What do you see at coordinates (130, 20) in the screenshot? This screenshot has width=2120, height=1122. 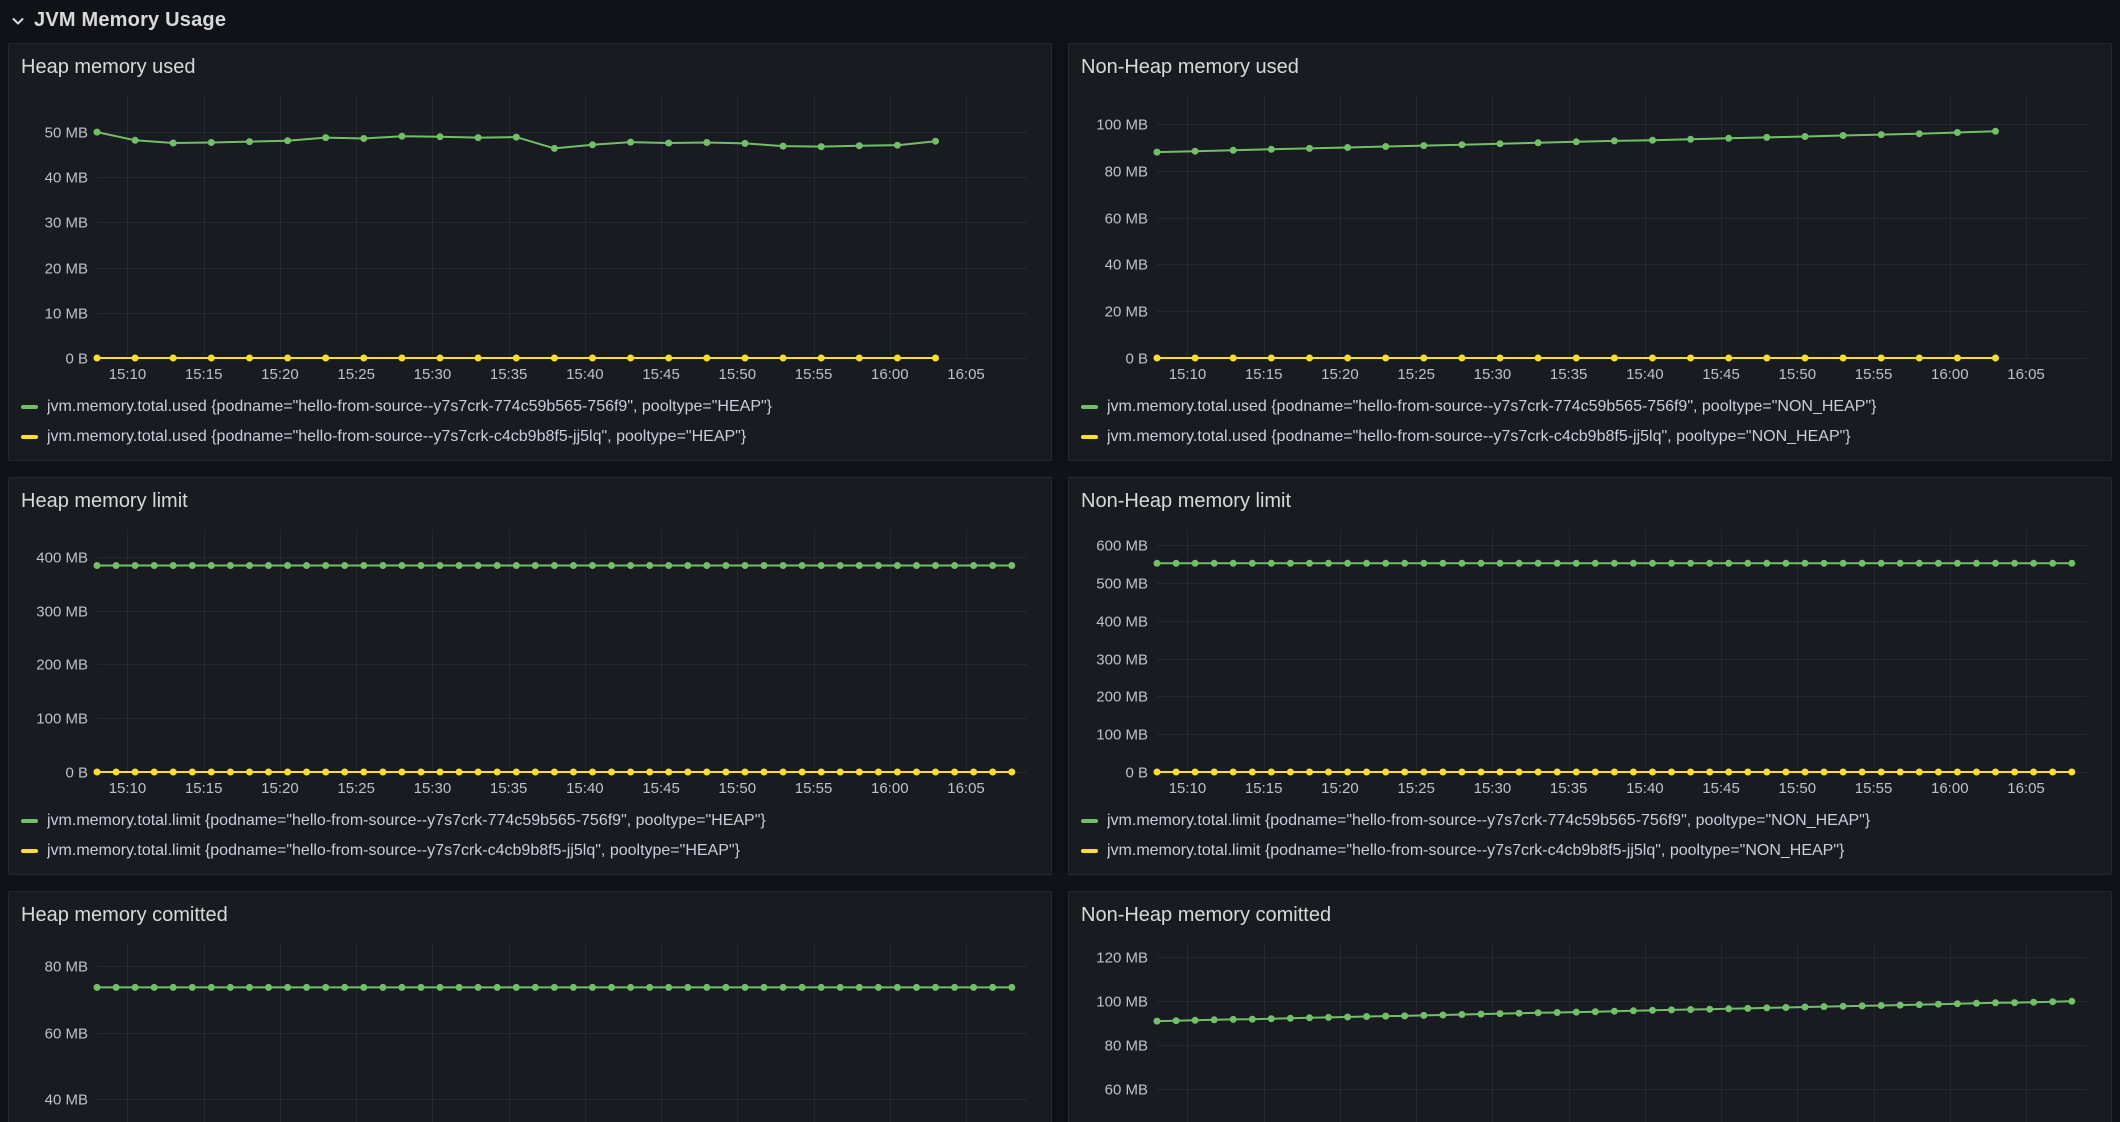 I see `row-title: JVM Memory Usage` at bounding box center [130, 20].